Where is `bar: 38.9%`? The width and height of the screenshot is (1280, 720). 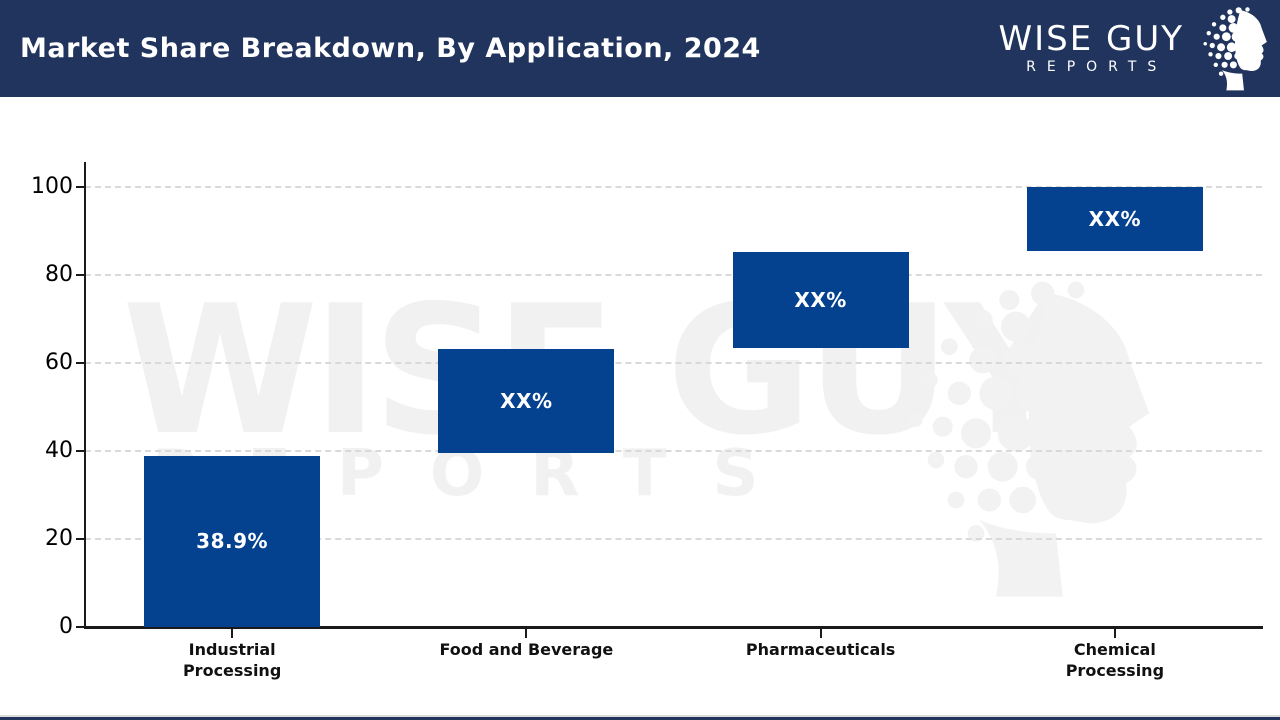
bar: 38.9% is located at coordinates (232, 541).